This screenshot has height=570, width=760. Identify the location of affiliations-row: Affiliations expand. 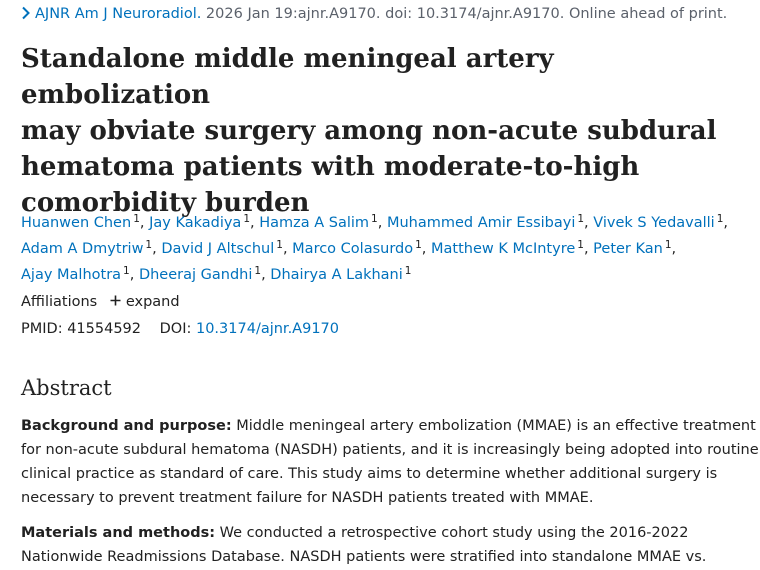
(100, 302).